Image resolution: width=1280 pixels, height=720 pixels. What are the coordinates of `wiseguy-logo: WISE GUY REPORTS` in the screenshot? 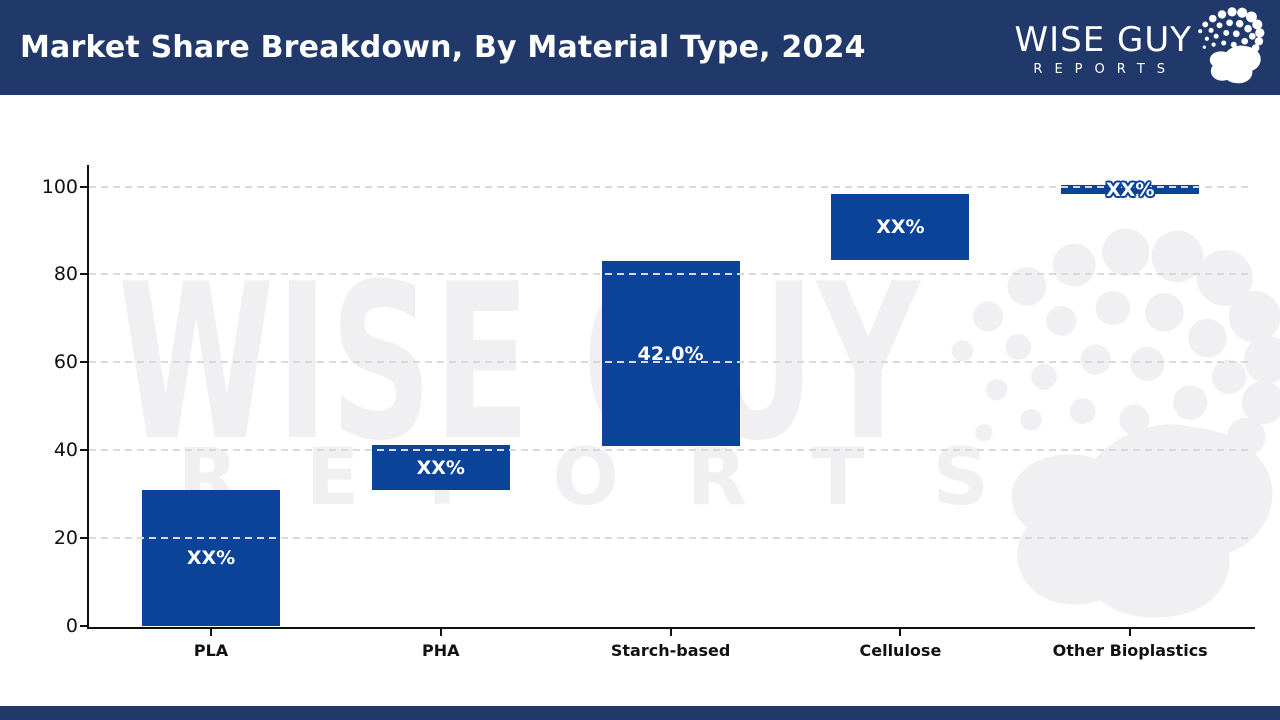 It's located at (1140, 48).